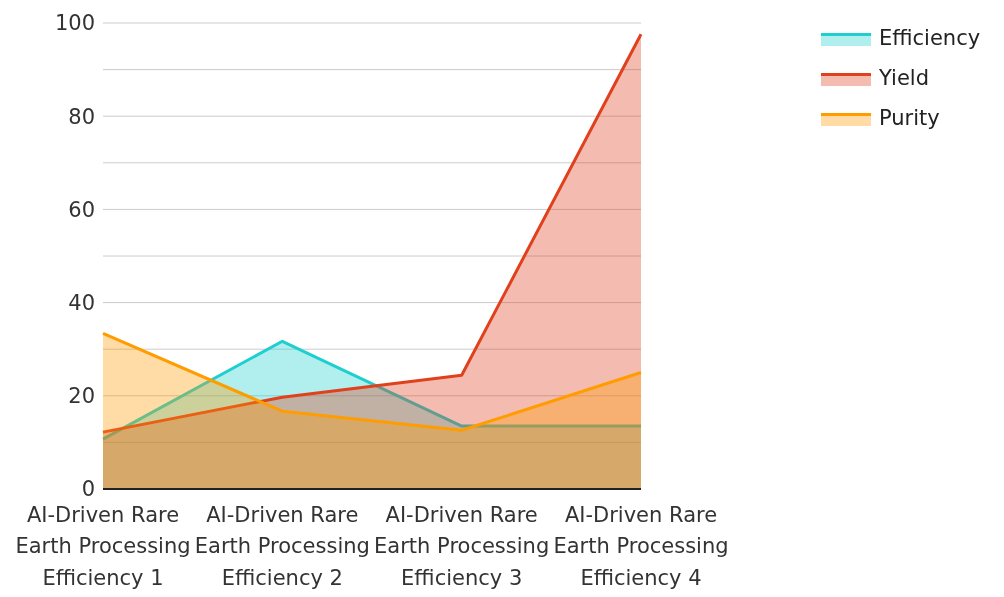 The image size is (1004, 597). Describe the element at coordinates (74, 23) in the screenshot. I see `y-tick-label: 100` at that location.